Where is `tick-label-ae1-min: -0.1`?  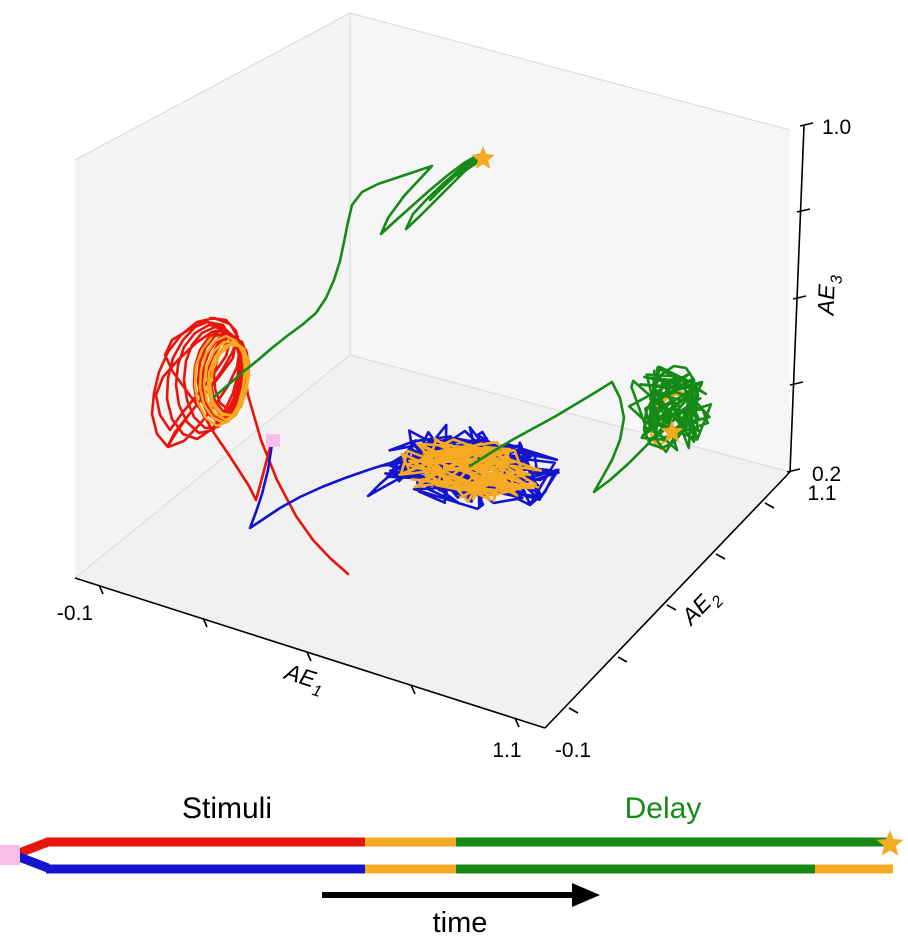
tick-label-ae1-min: -0.1 is located at coordinates (75, 613).